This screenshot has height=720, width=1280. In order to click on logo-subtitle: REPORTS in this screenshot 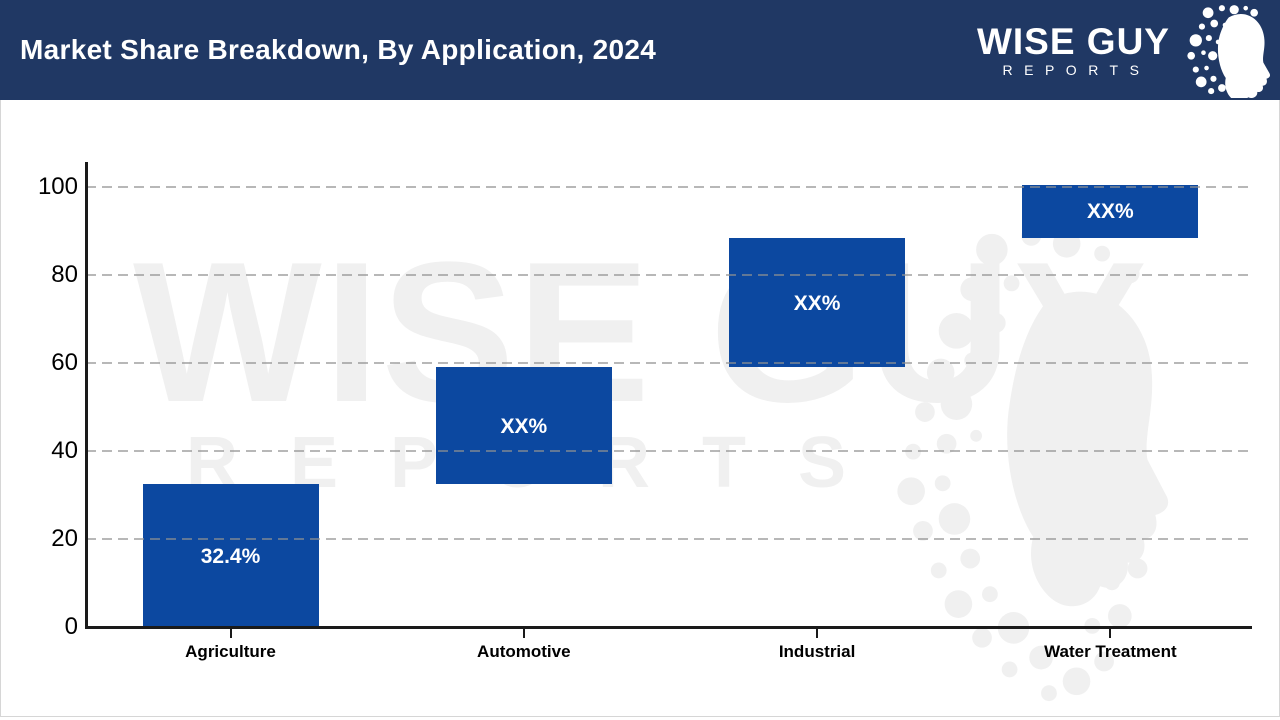, I will do `click(1076, 70)`.